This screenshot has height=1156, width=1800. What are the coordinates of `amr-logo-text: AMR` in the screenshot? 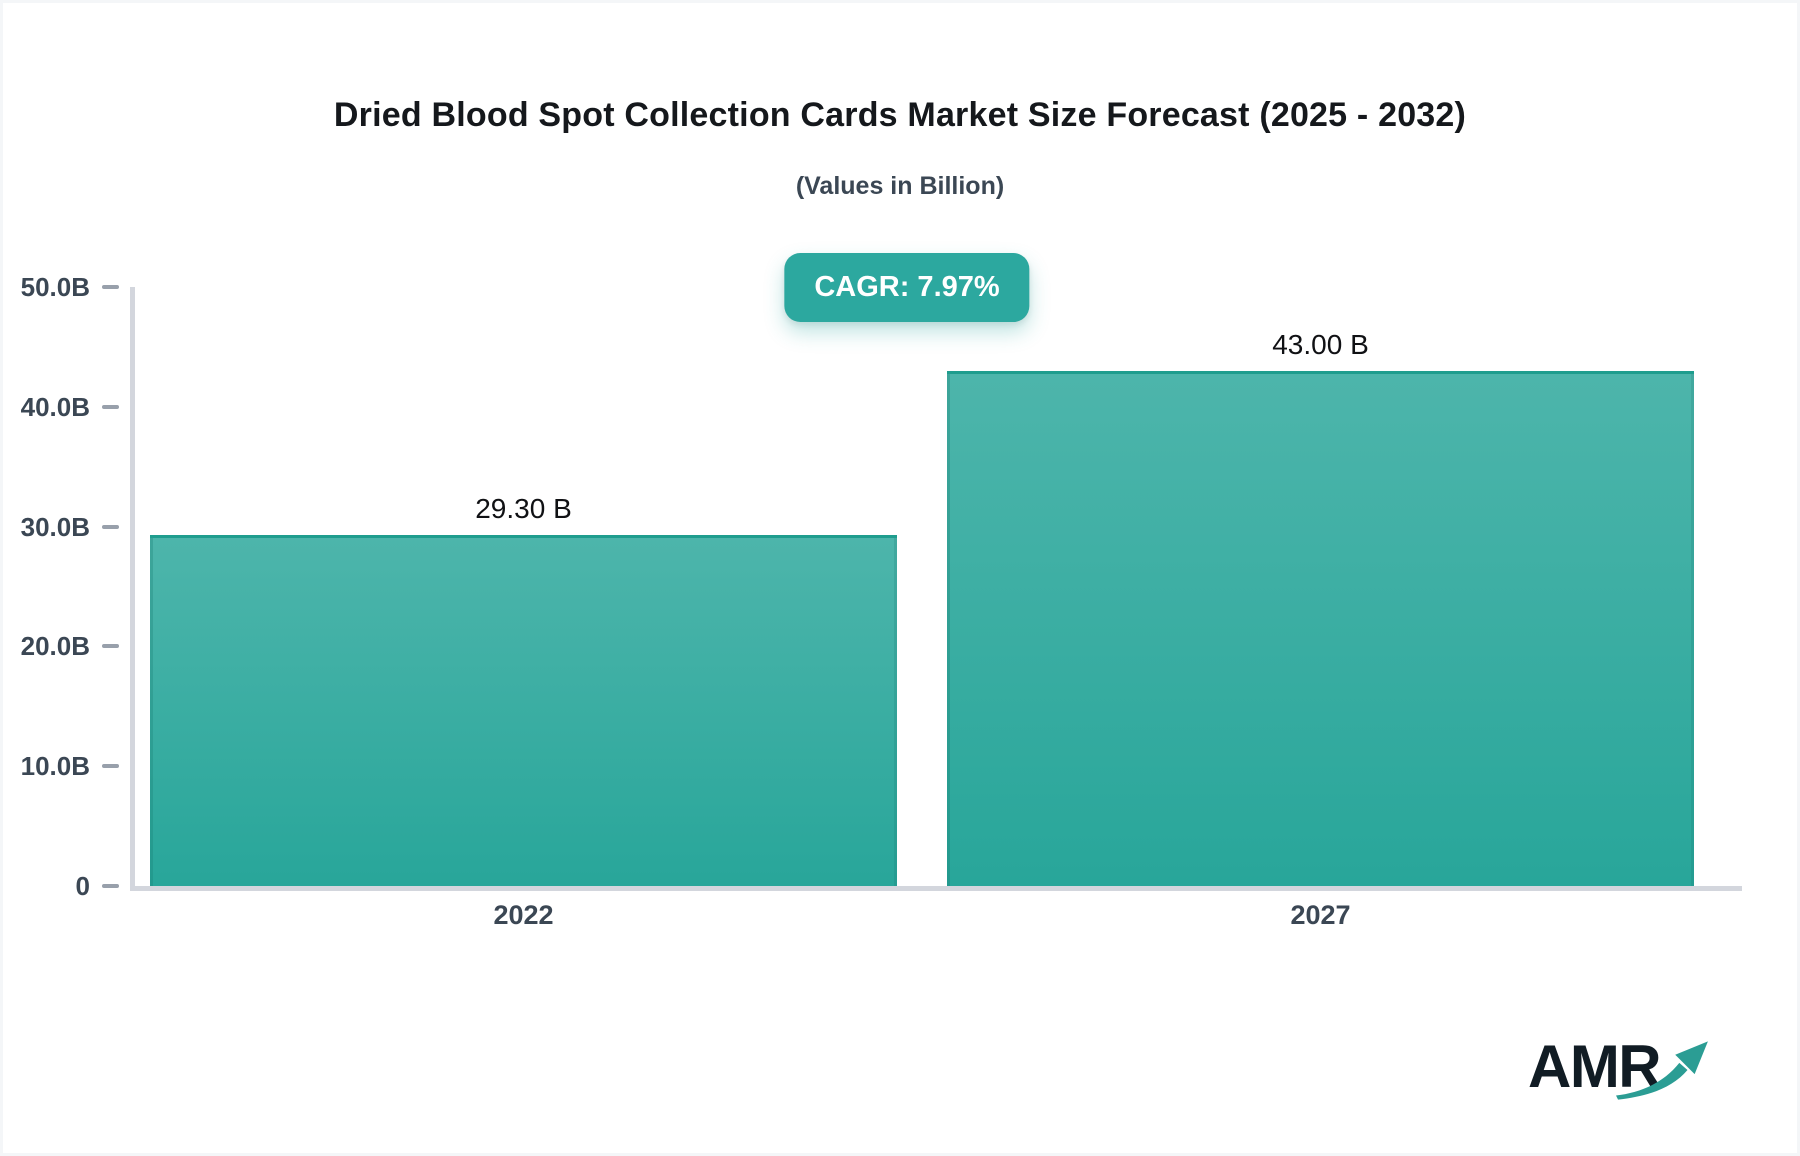 It's located at (1595, 1066).